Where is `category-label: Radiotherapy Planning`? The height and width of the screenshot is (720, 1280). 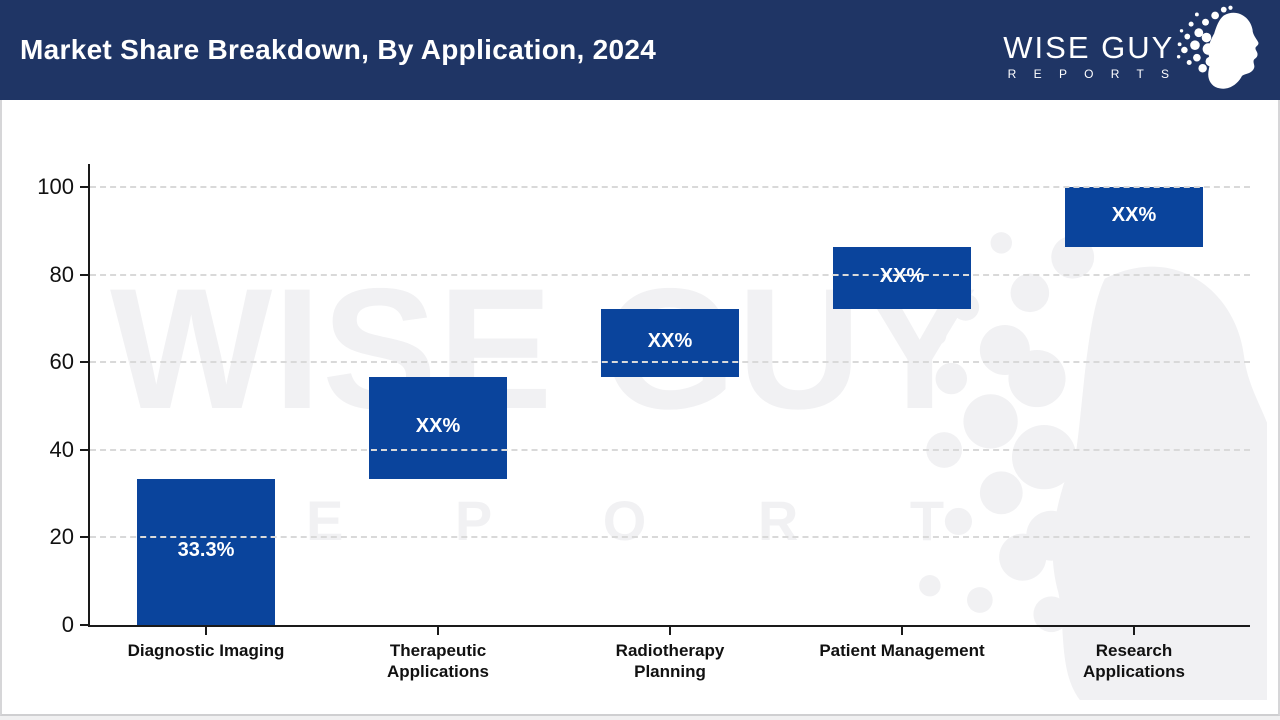
category-label: Radiotherapy Planning is located at coordinates (670, 661).